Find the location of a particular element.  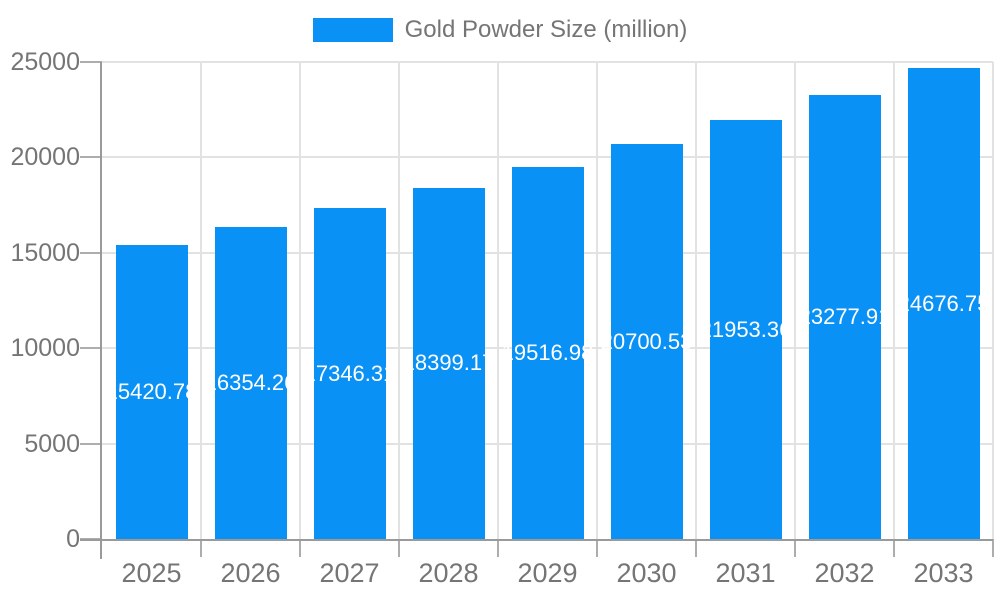

y-tick-label: 15000 is located at coordinates (45, 252).